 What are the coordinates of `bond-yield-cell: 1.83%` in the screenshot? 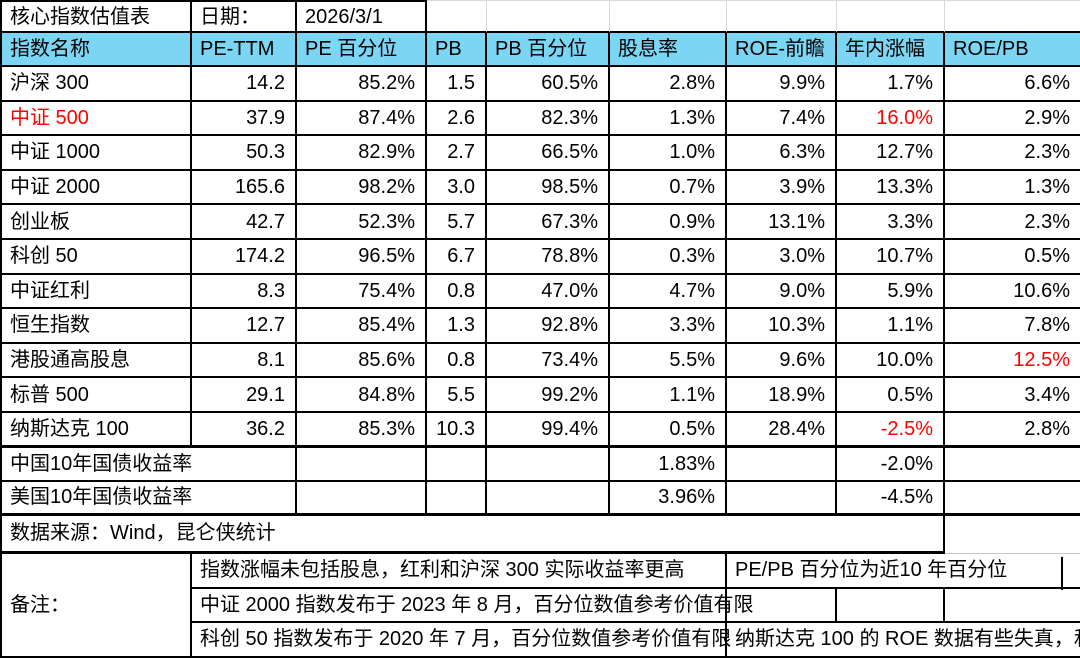 It's located at (668, 464).